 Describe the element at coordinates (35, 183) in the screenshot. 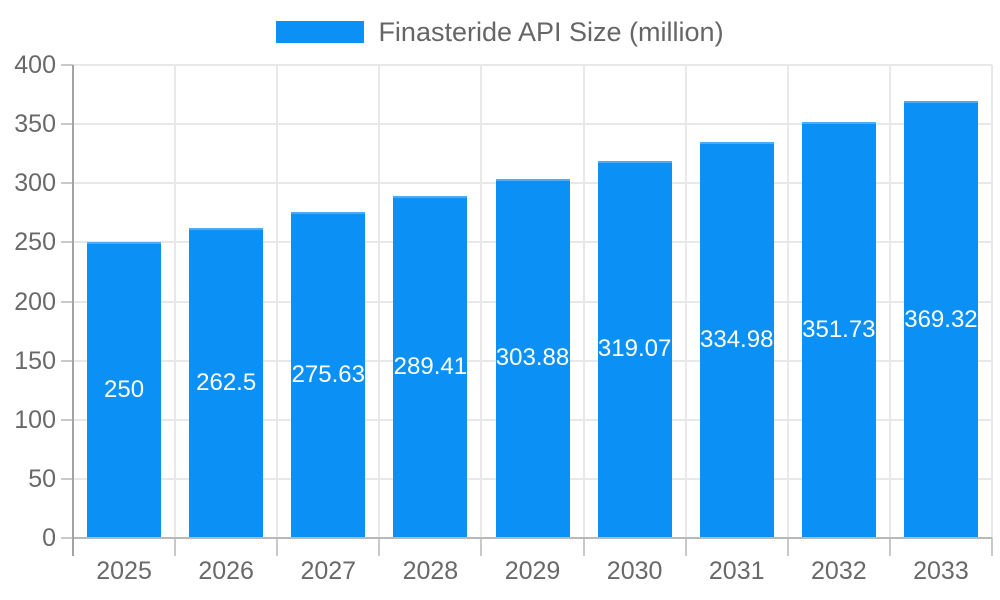

I see `y-axis-tick-label: 300` at that location.